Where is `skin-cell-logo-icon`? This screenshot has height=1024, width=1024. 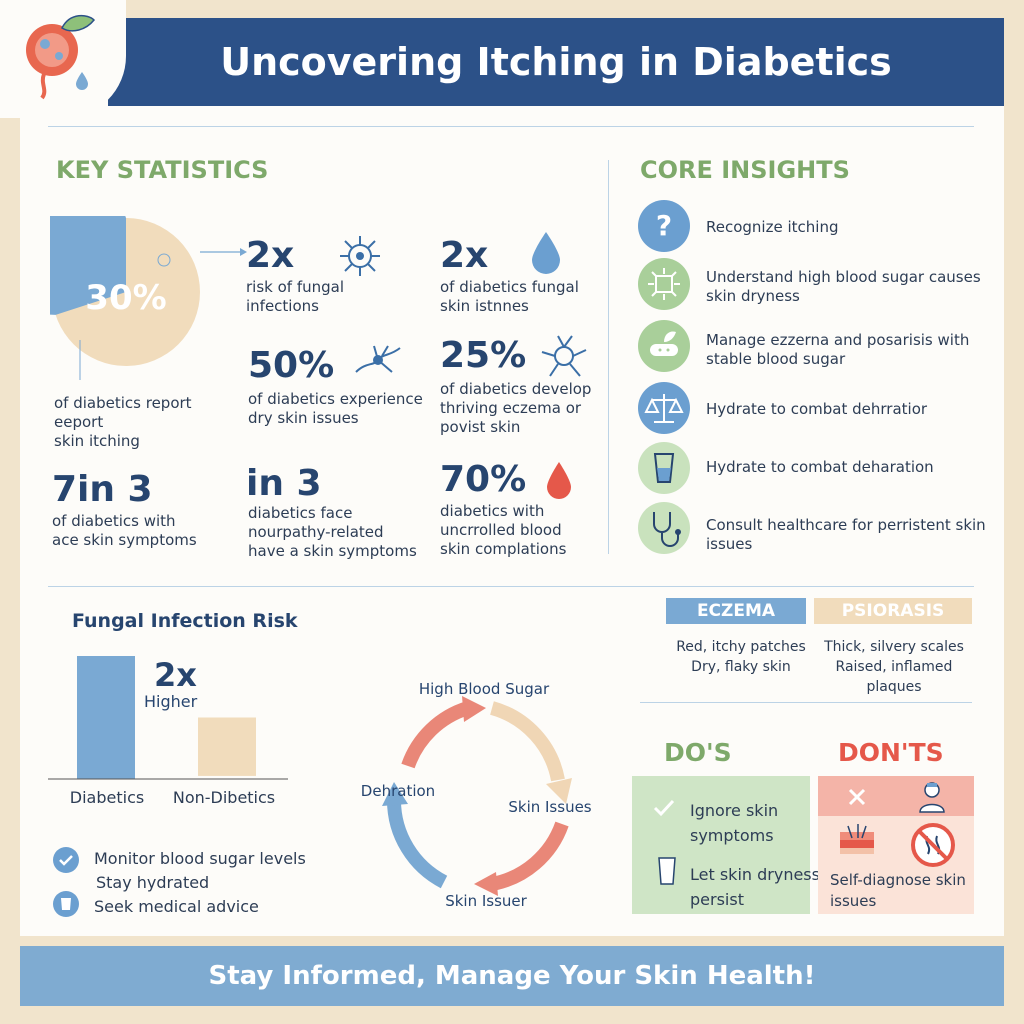
skin-cell-logo-icon is located at coordinates (61, 57).